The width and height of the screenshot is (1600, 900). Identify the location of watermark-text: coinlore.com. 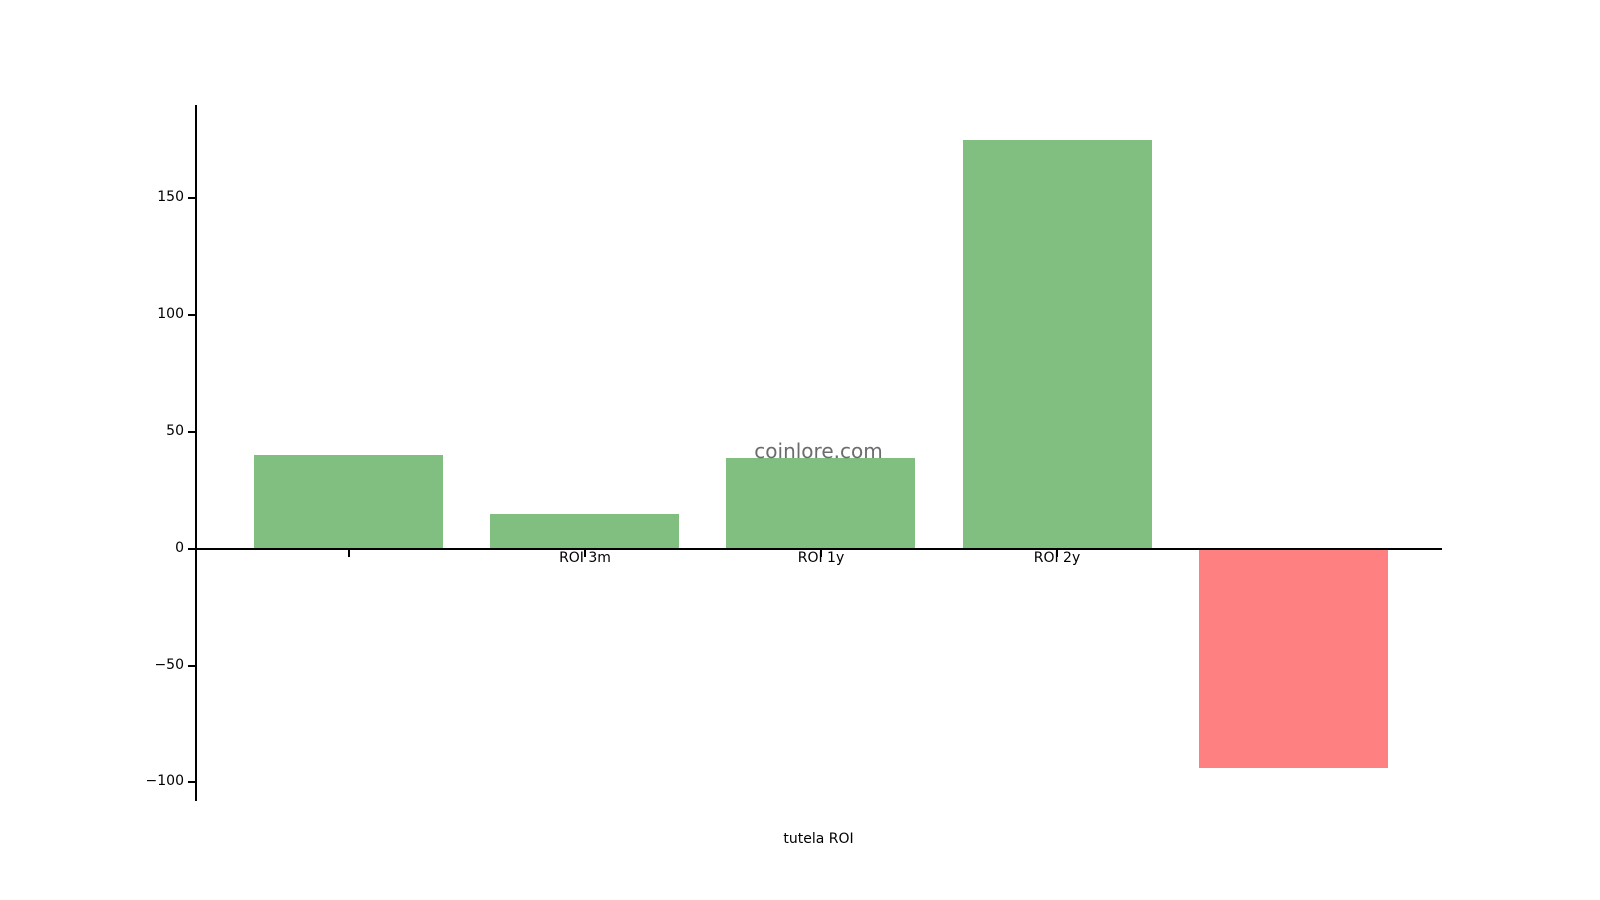
(818, 451).